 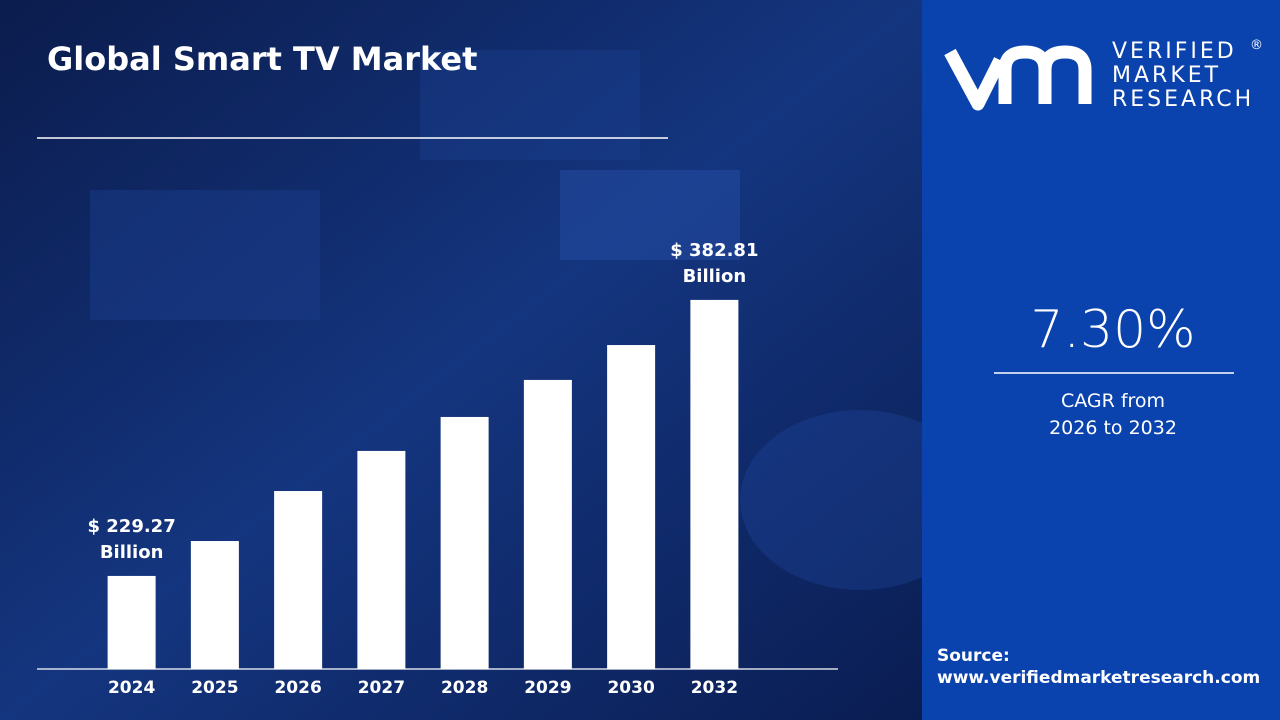 I want to click on x-tick-label: 2025, so click(x=214, y=688).